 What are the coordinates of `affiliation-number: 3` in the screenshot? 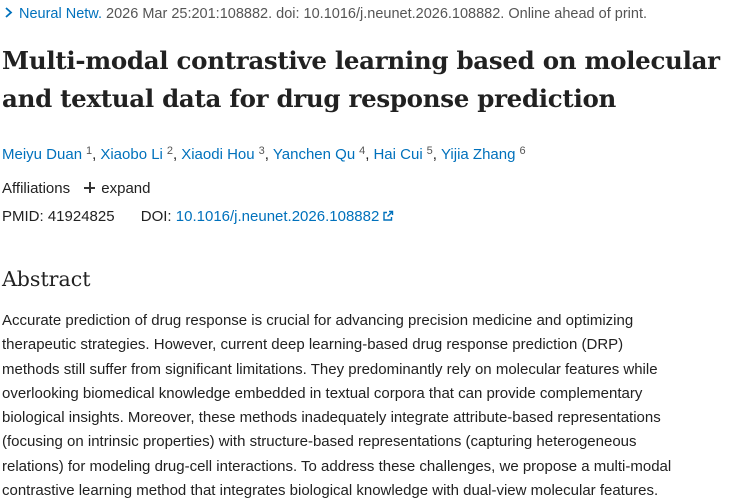 It's located at (261, 151).